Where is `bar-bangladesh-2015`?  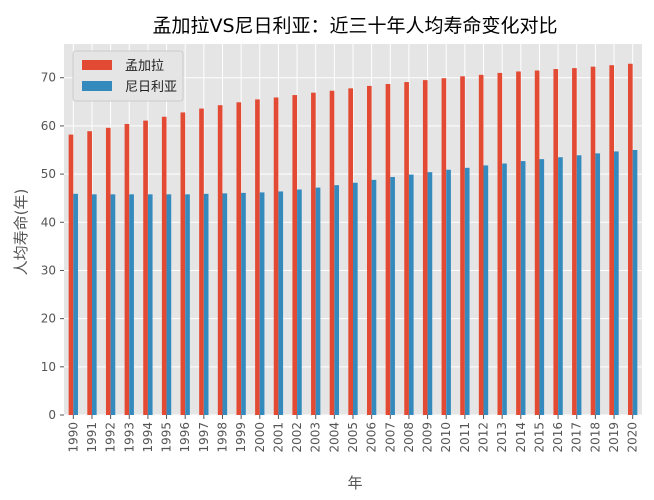 bar-bangladesh-2015 is located at coordinates (537, 242).